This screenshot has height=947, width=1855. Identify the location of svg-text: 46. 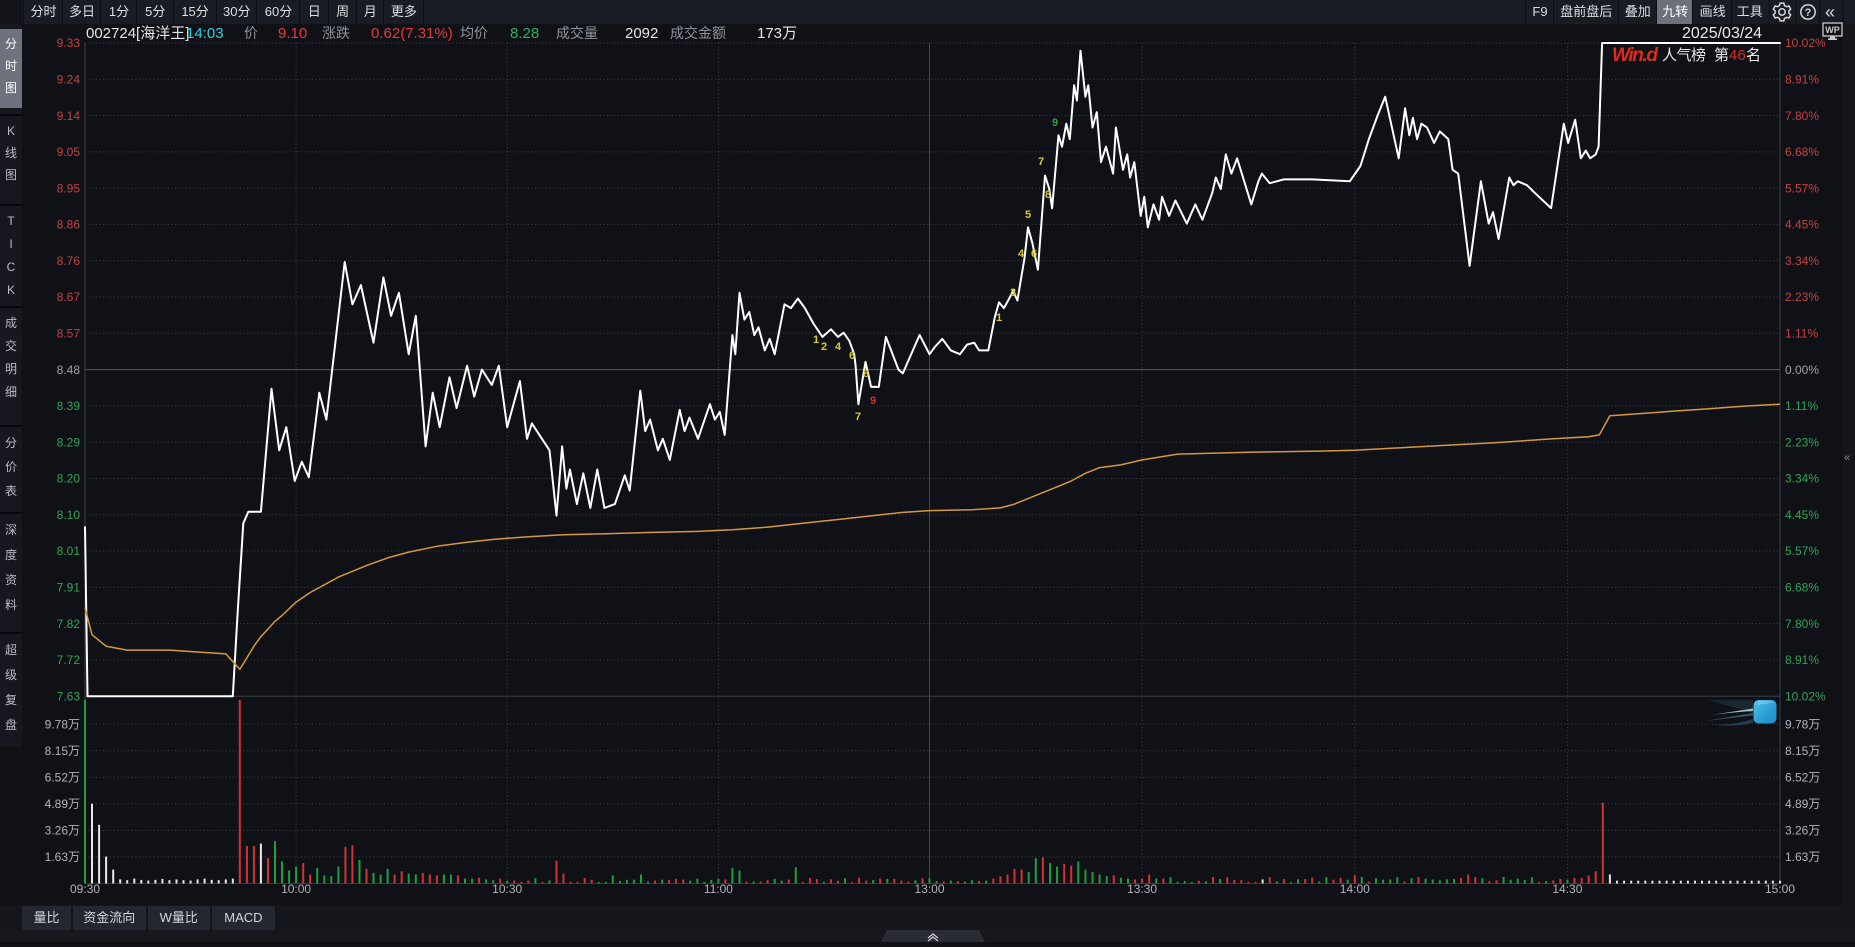
(1737, 55).